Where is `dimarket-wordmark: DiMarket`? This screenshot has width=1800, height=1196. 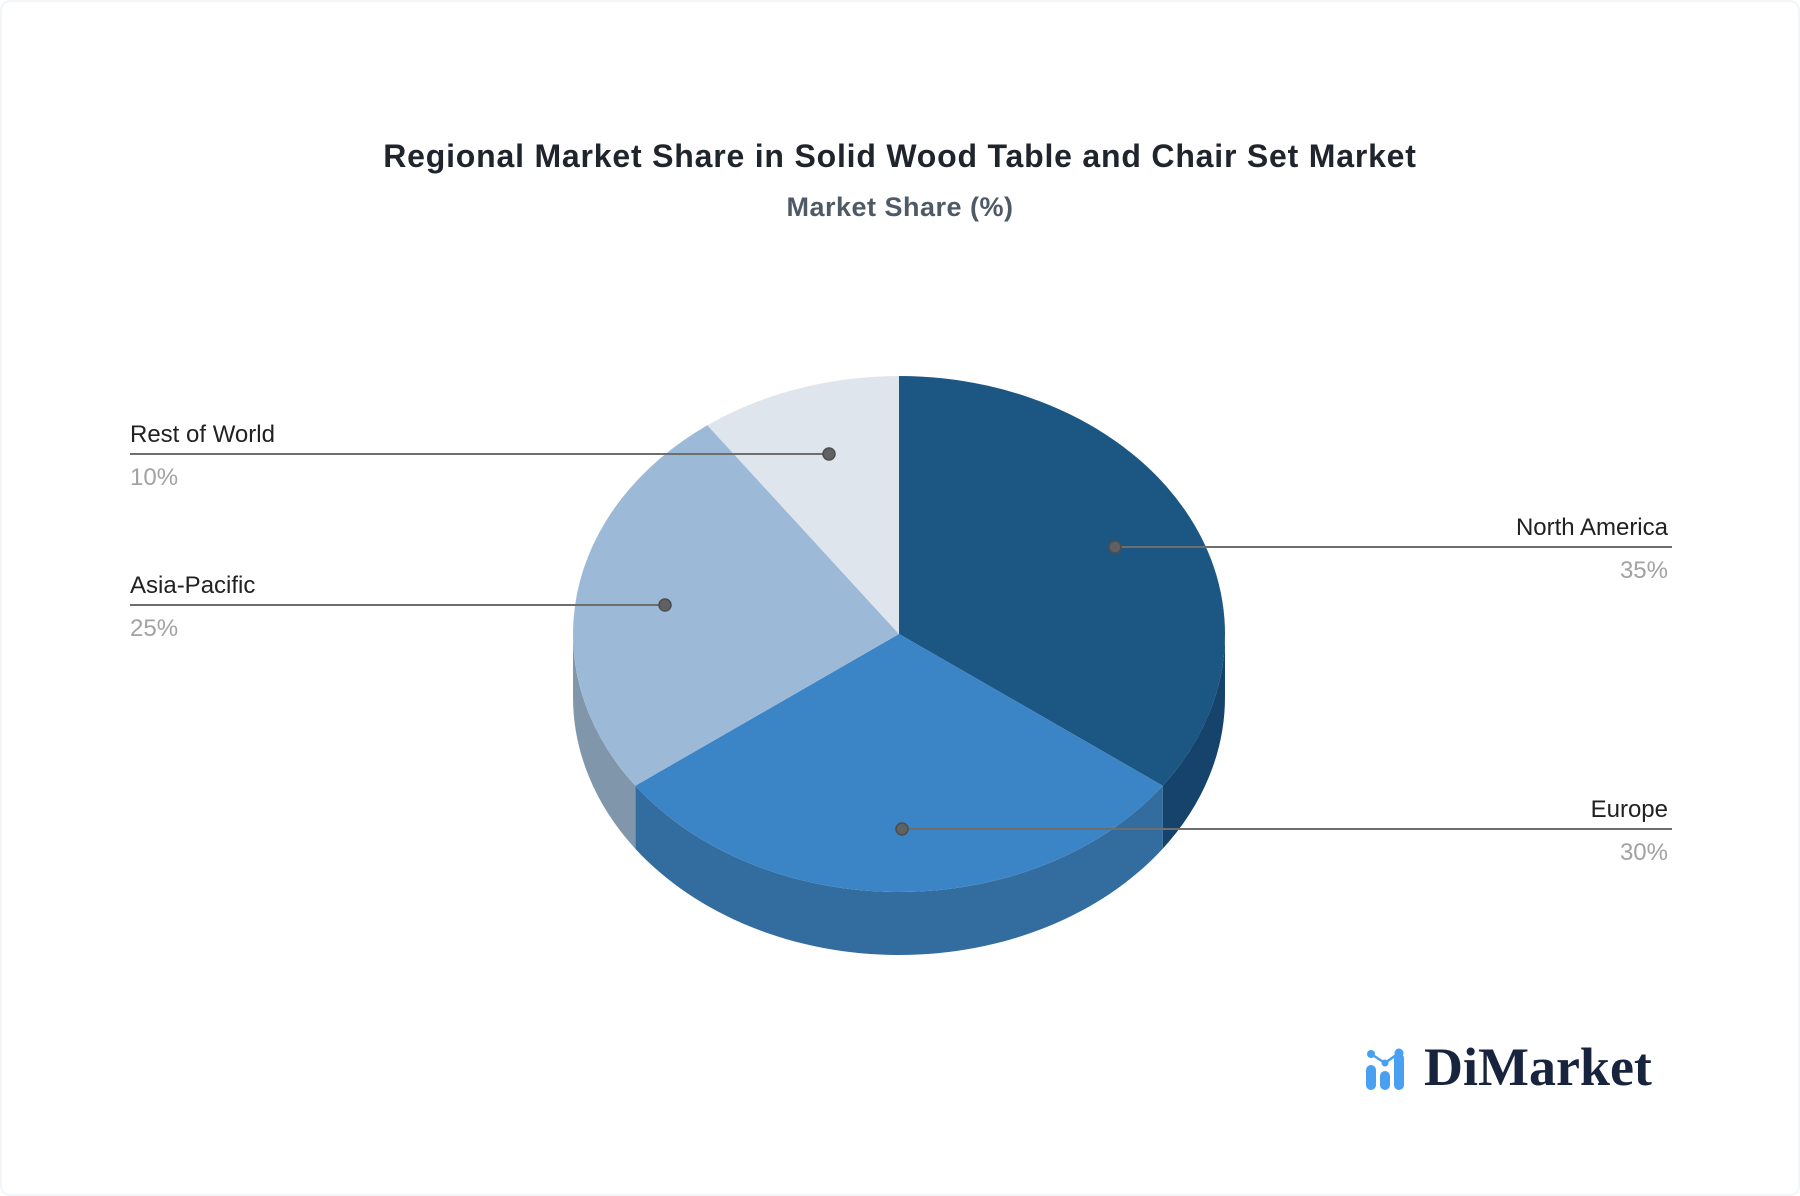
dimarket-wordmark: DiMarket is located at coordinates (1538, 1067).